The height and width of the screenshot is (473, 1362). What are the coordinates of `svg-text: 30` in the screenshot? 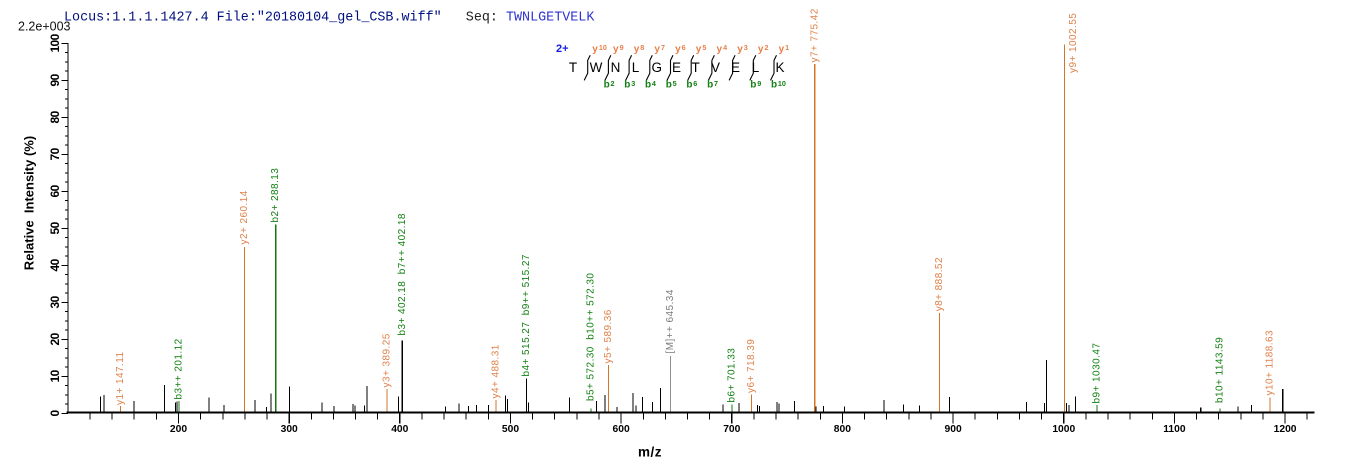 It's located at (55, 301).